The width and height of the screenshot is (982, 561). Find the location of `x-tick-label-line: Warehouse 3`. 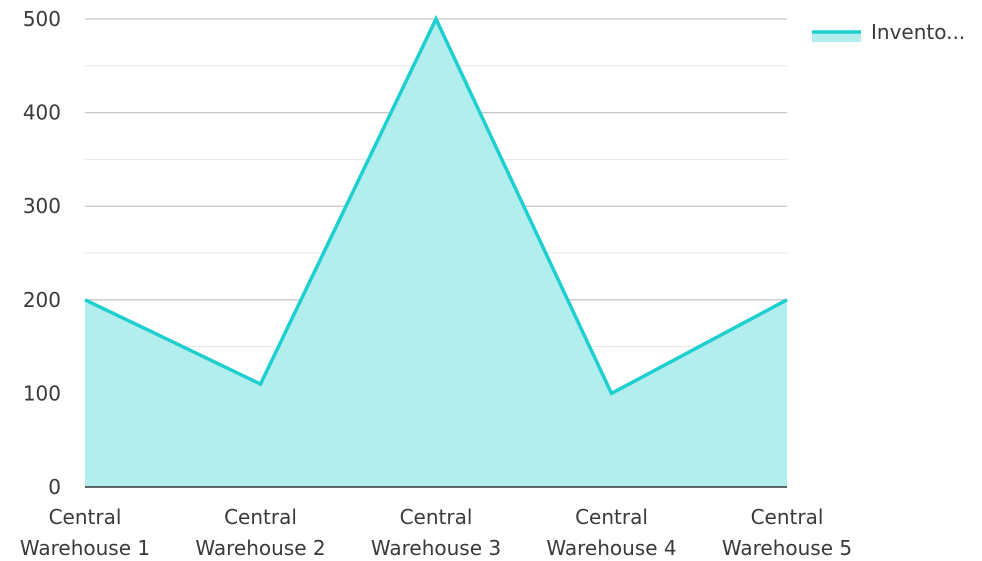

x-tick-label-line: Warehouse 3 is located at coordinates (436, 548).